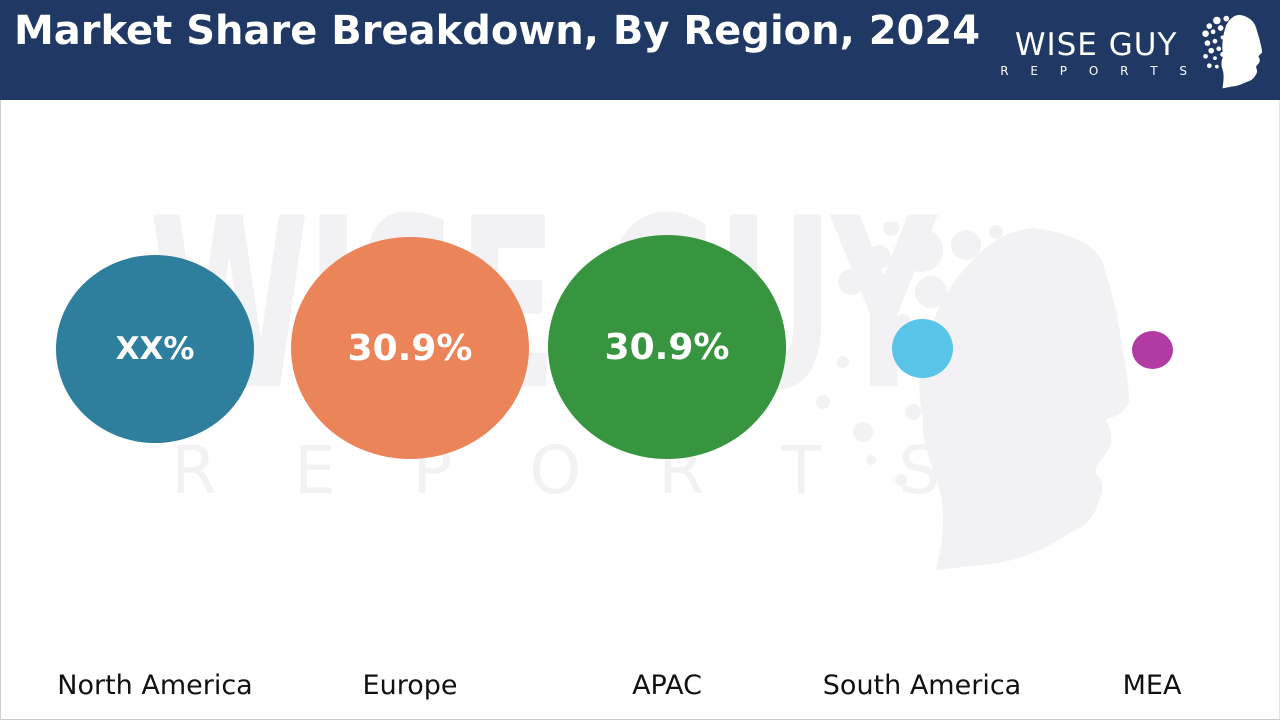  I want to click on category-label-north-america: North America, so click(155, 685).